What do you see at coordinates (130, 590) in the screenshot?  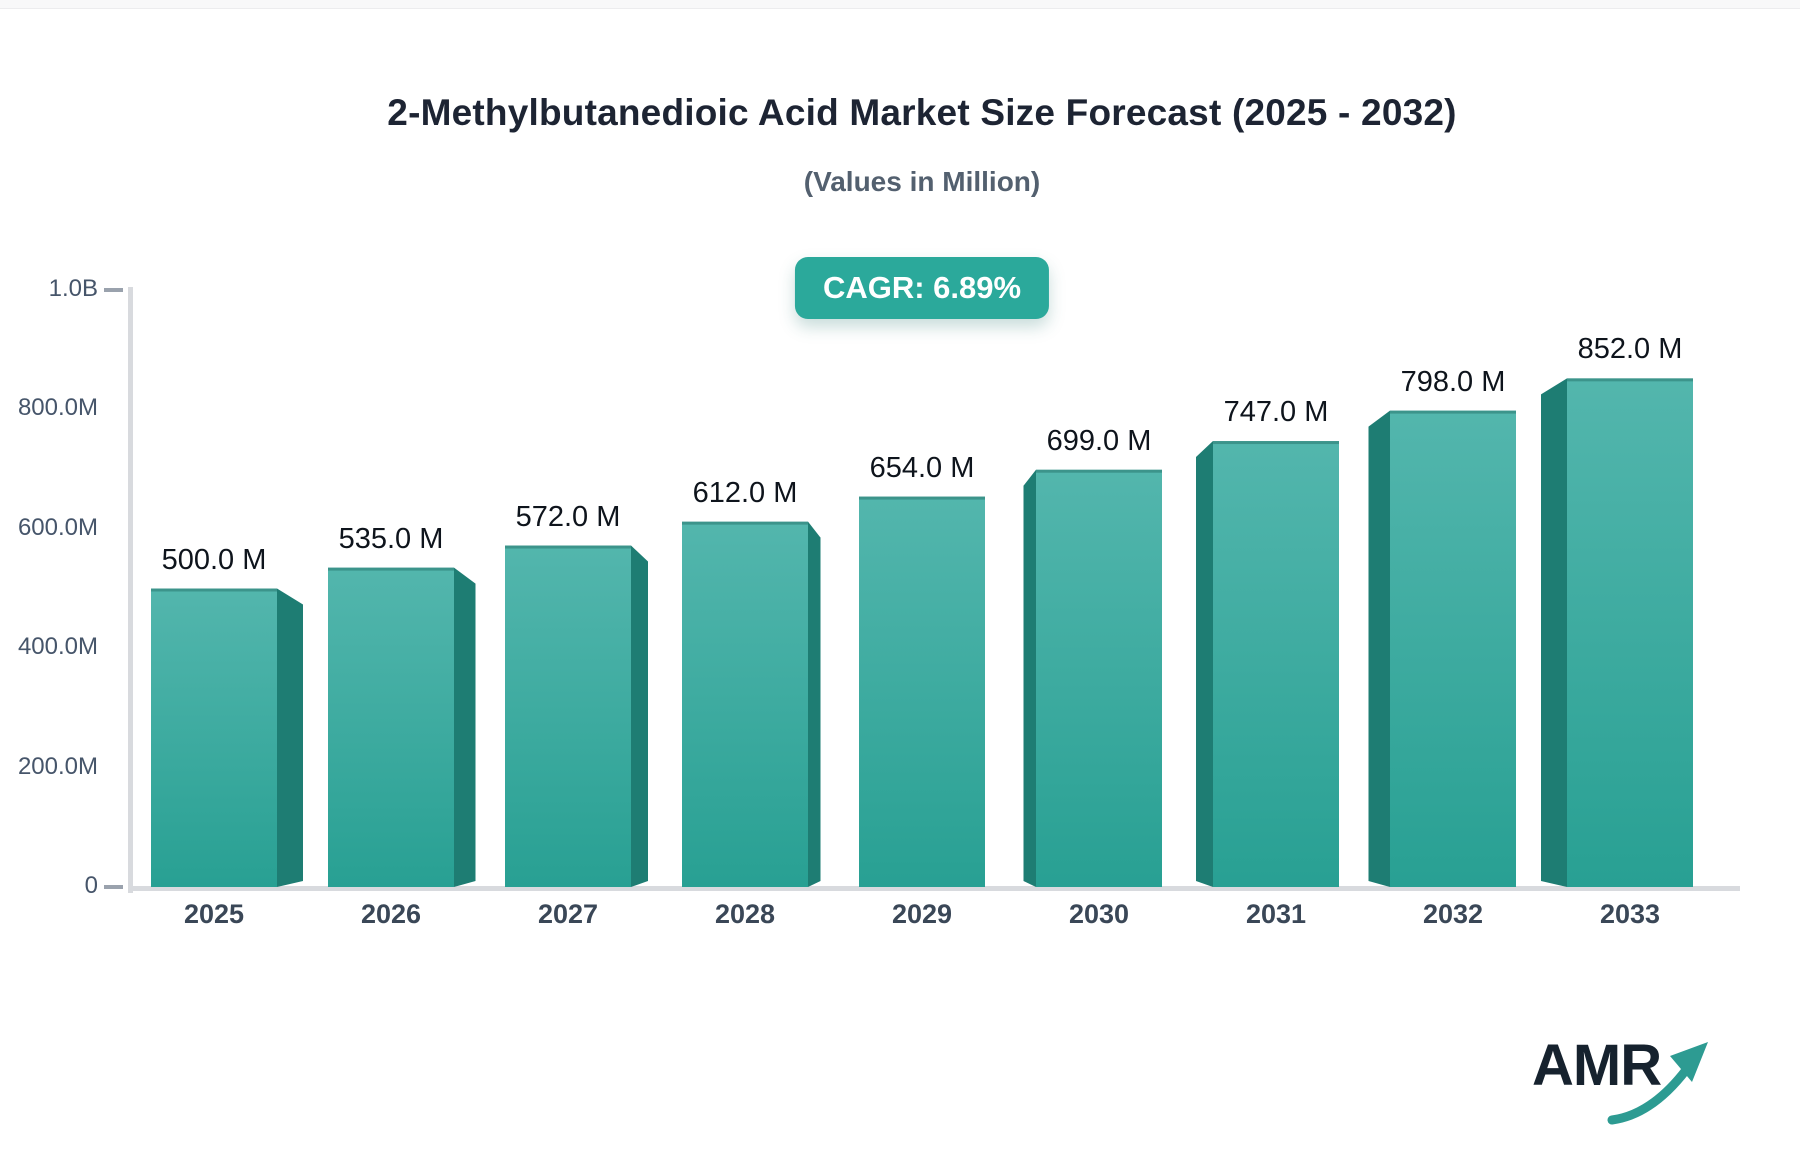 I see `y-axis-line` at bounding box center [130, 590].